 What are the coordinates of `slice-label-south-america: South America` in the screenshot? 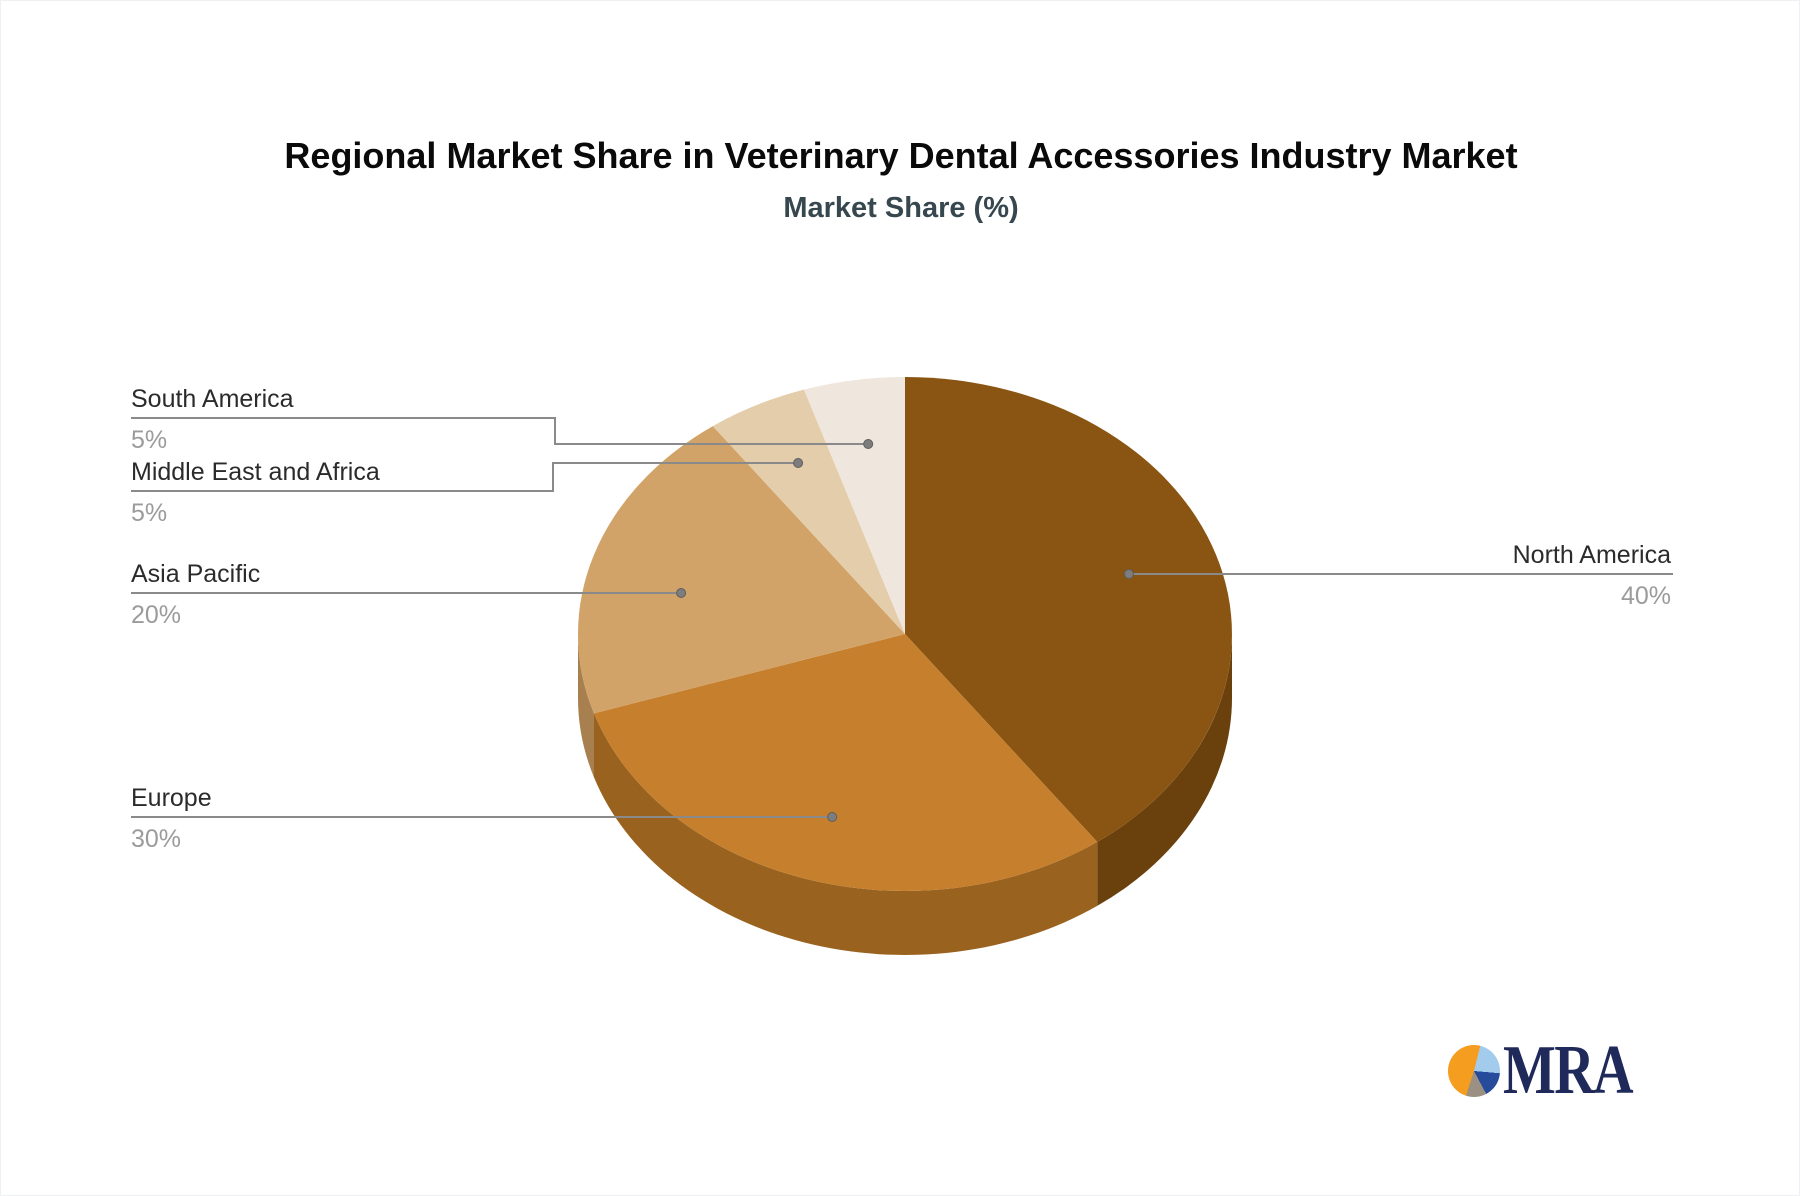 It's located at (212, 399).